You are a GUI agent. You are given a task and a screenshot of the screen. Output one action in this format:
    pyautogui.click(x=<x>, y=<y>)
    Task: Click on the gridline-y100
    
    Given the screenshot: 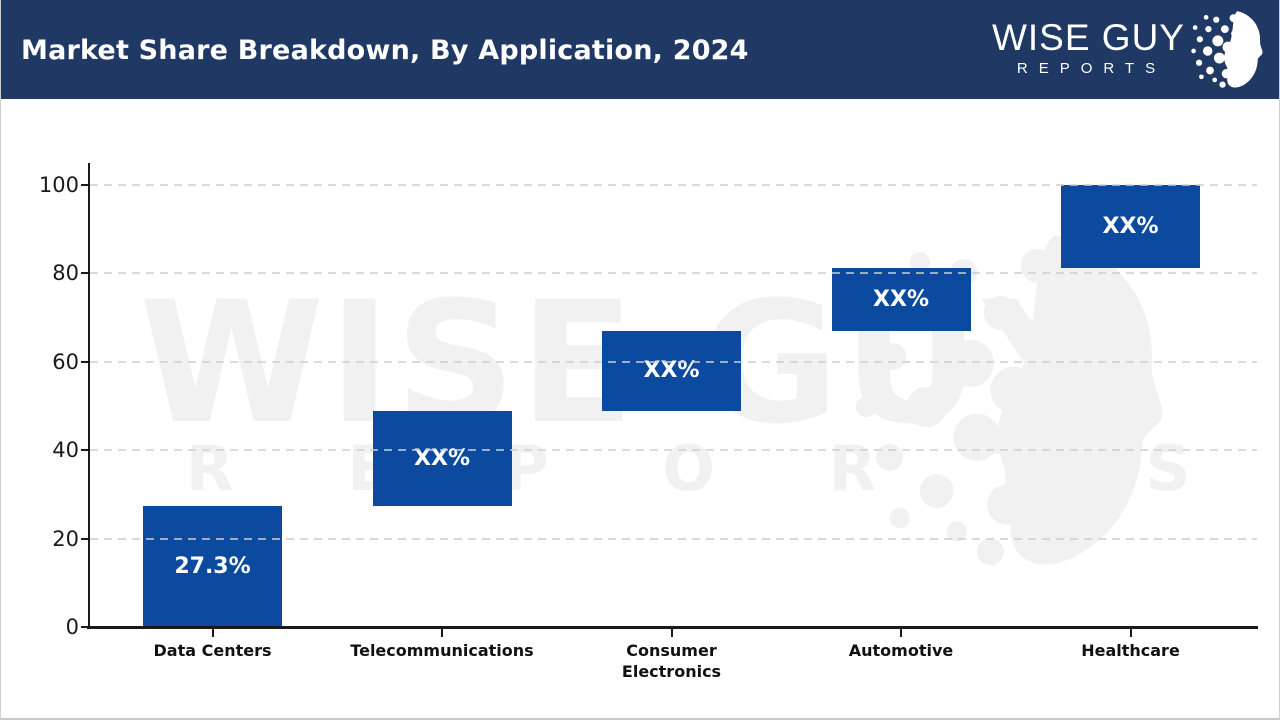 What is the action you would take?
    pyautogui.click(x=673, y=184)
    